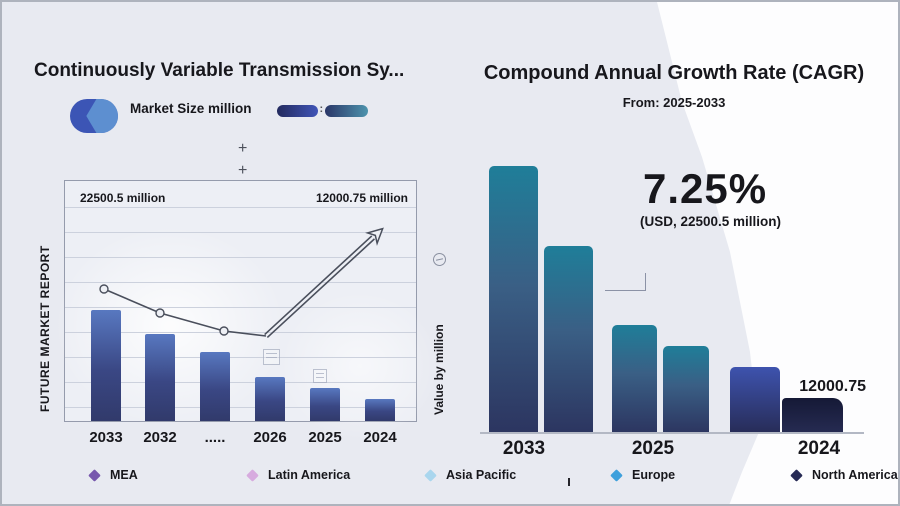 Image resolution: width=900 pixels, height=506 pixels. I want to click on right-chart-title: Compound Annual Growth Rate (CAGR), so click(674, 73).